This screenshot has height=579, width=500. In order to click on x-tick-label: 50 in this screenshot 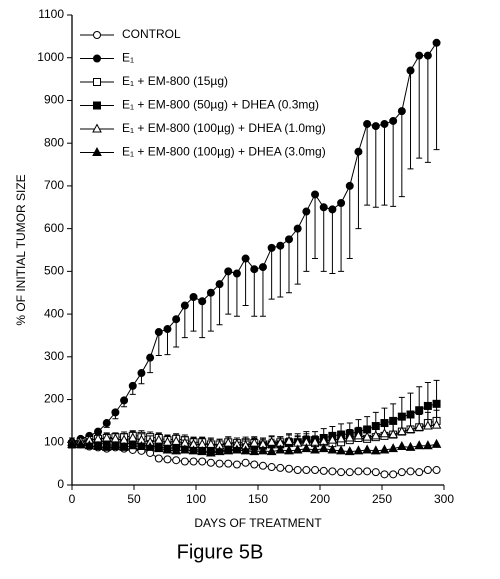, I will do `click(134, 499)`.